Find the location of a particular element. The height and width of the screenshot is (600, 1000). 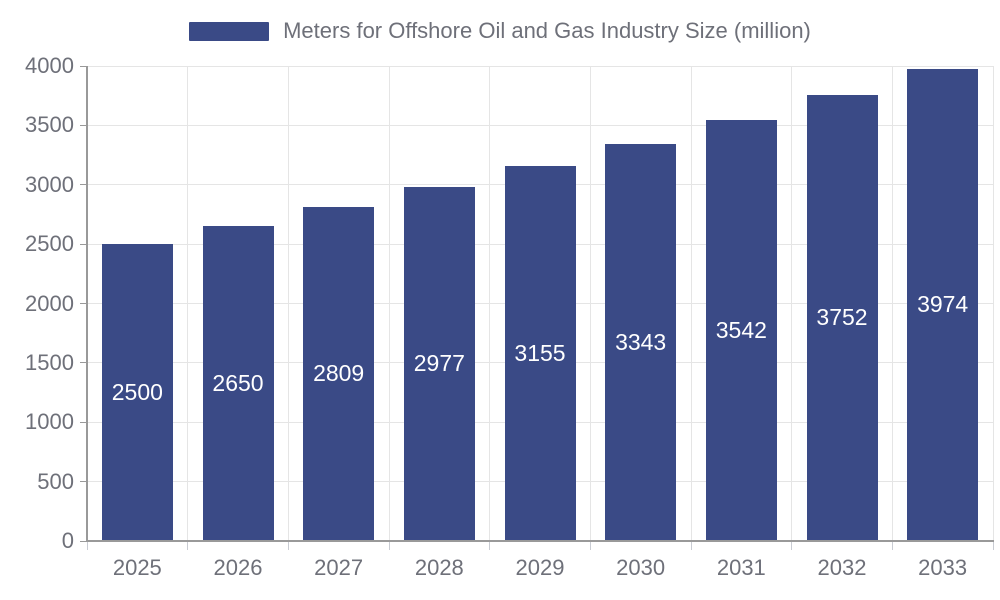

bar-value-label: 2500 is located at coordinates (137, 391).